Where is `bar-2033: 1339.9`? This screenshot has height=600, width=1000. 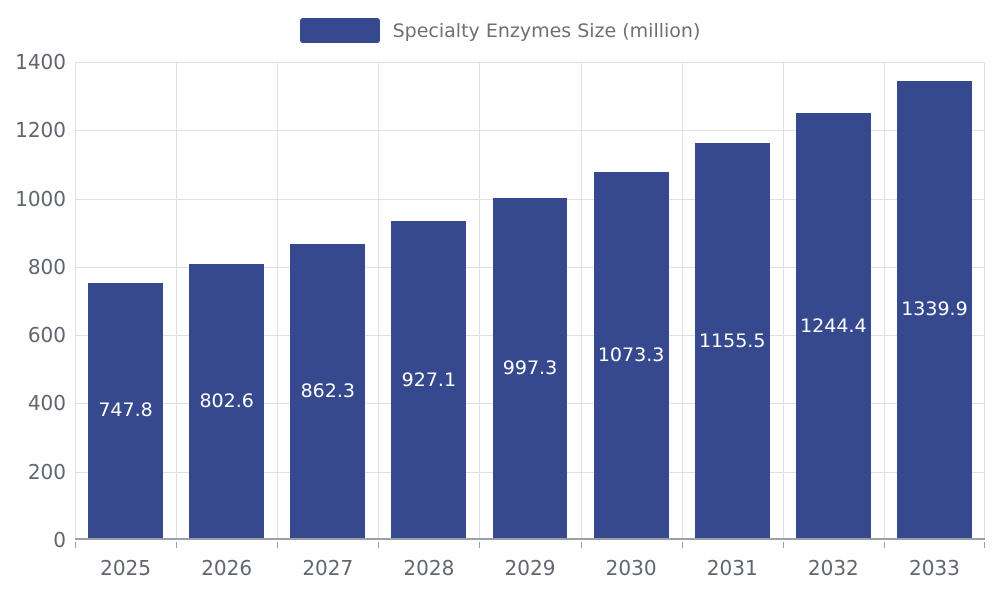
bar-2033: 1339.9 is located at coordinates (934, 309).